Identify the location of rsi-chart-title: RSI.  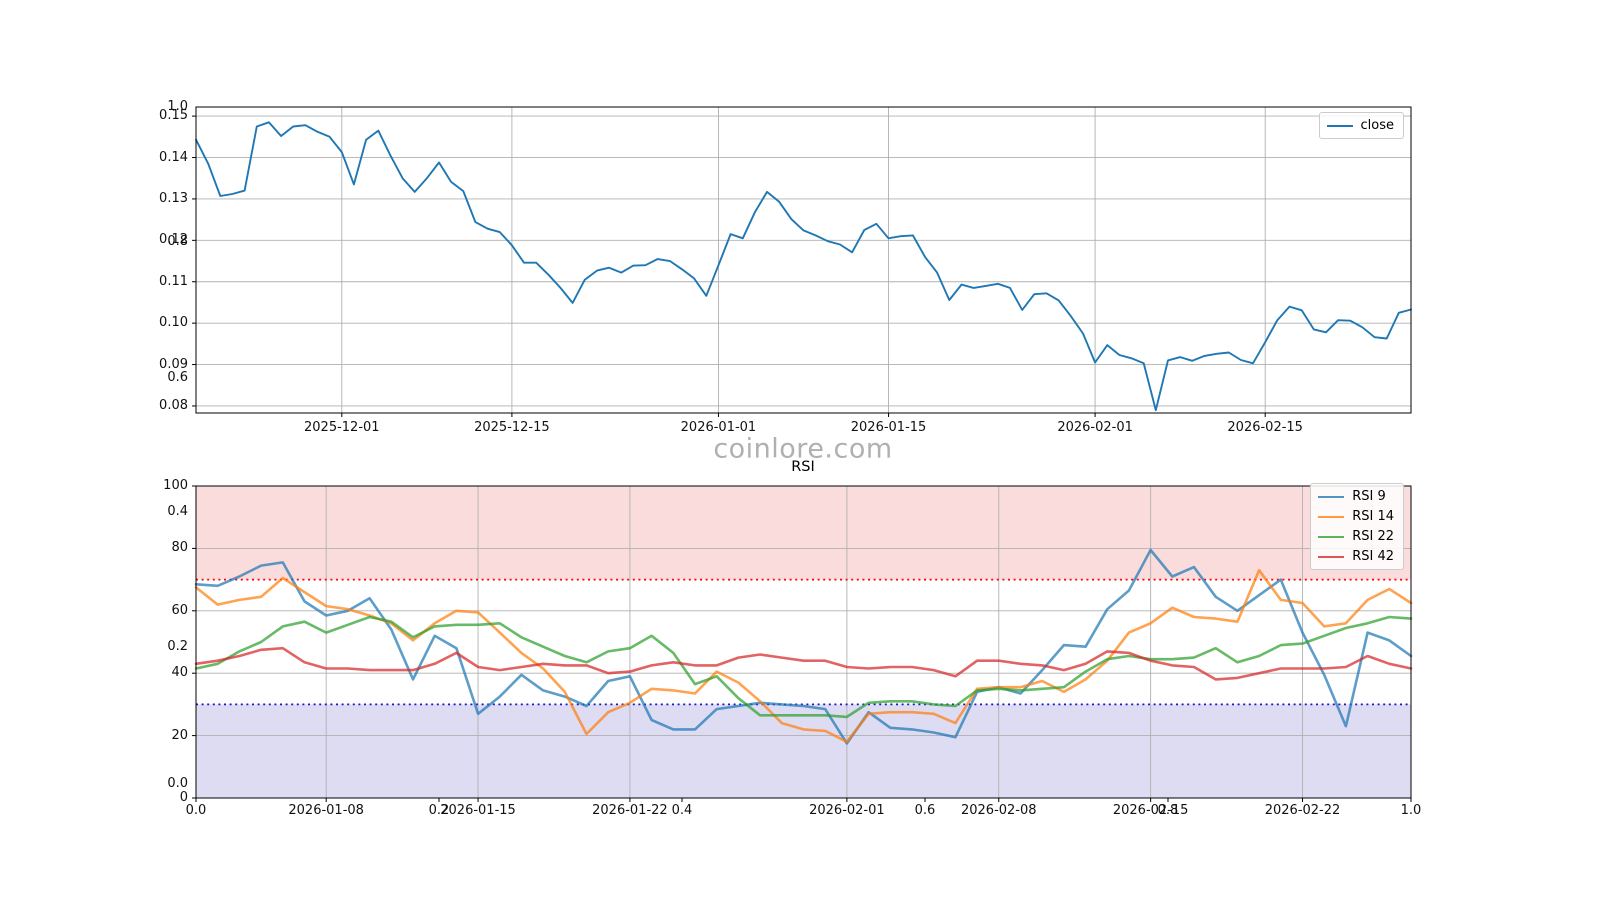
(803, 467).